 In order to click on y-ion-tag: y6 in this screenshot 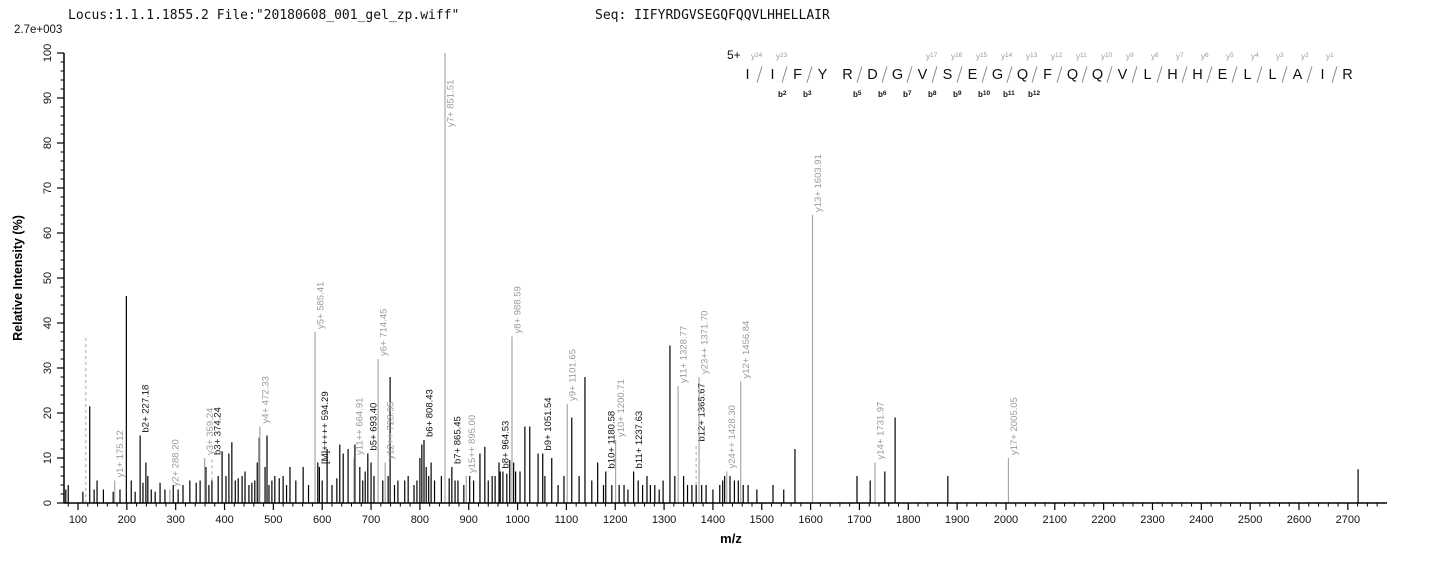, I will do `click(1205, 56)`.